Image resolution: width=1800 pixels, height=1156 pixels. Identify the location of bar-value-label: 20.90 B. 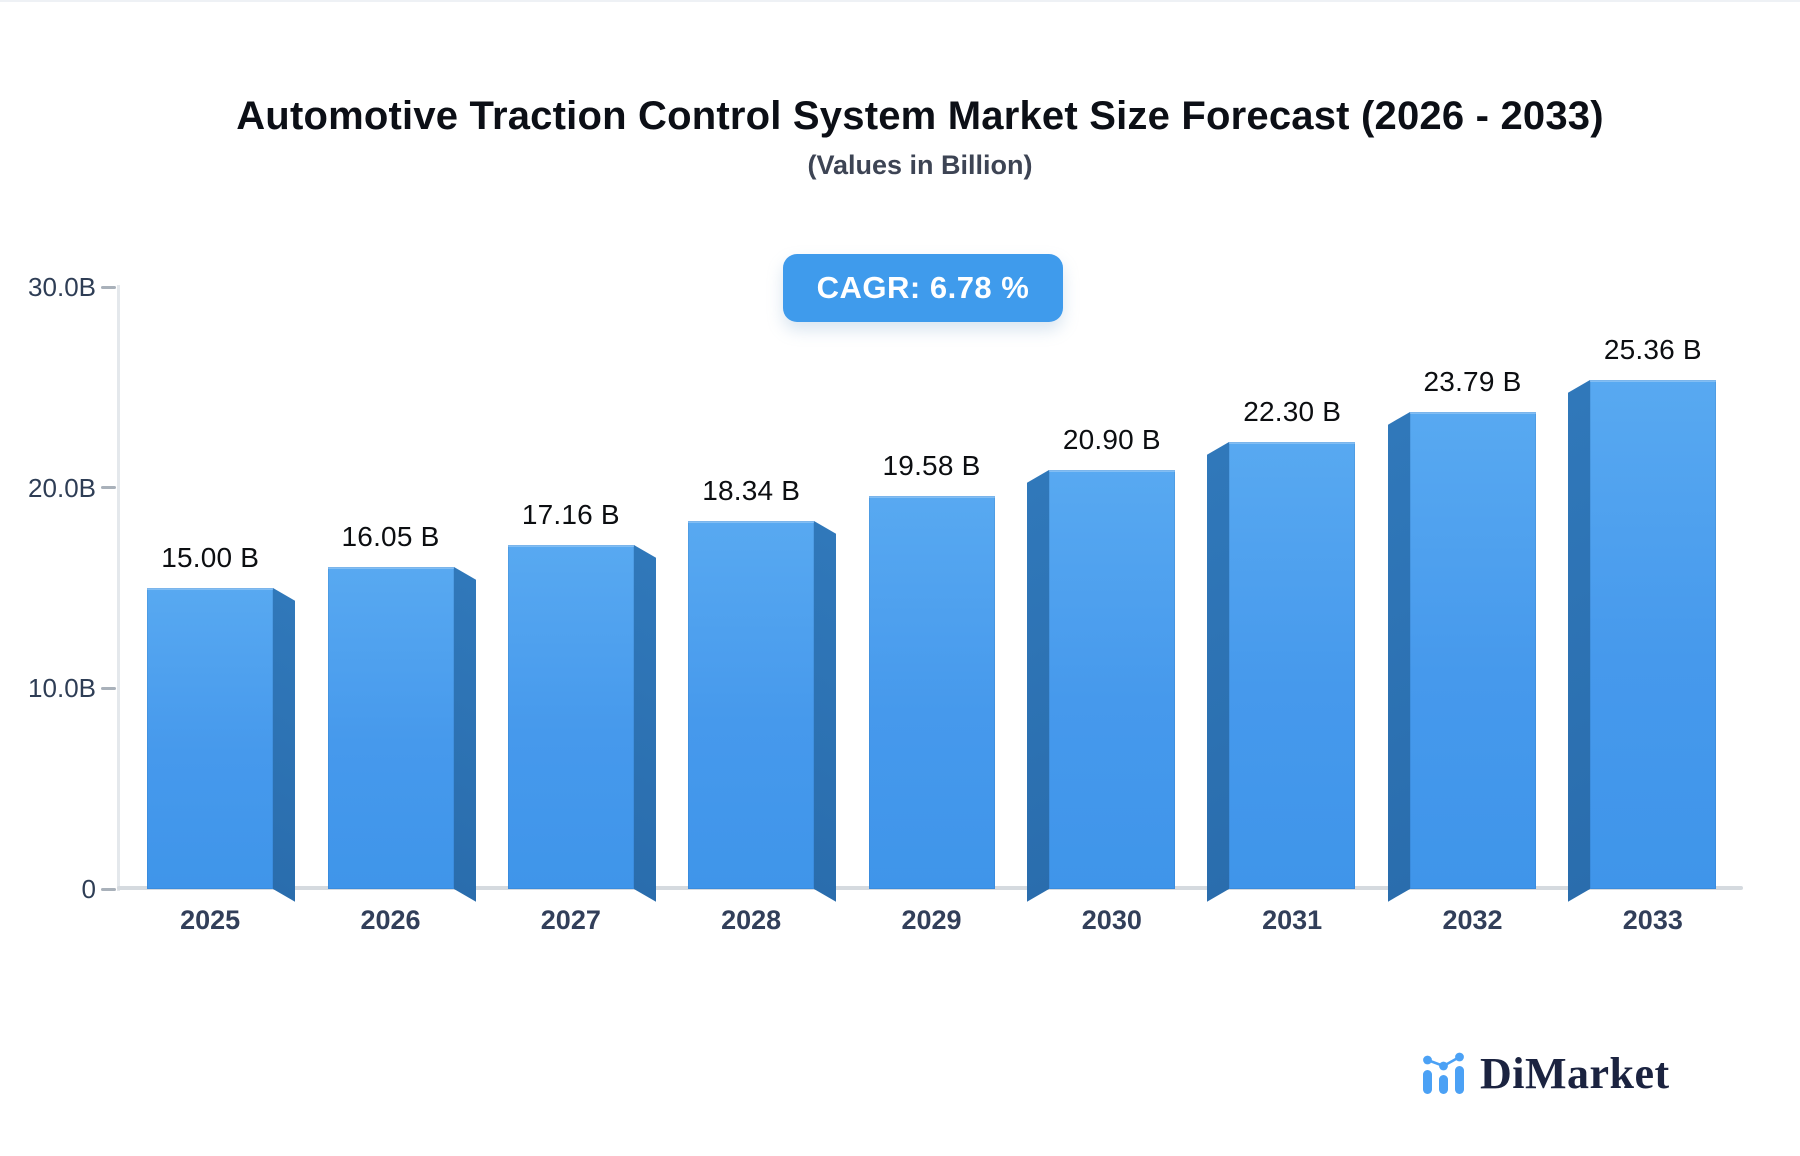
(1111, 439).